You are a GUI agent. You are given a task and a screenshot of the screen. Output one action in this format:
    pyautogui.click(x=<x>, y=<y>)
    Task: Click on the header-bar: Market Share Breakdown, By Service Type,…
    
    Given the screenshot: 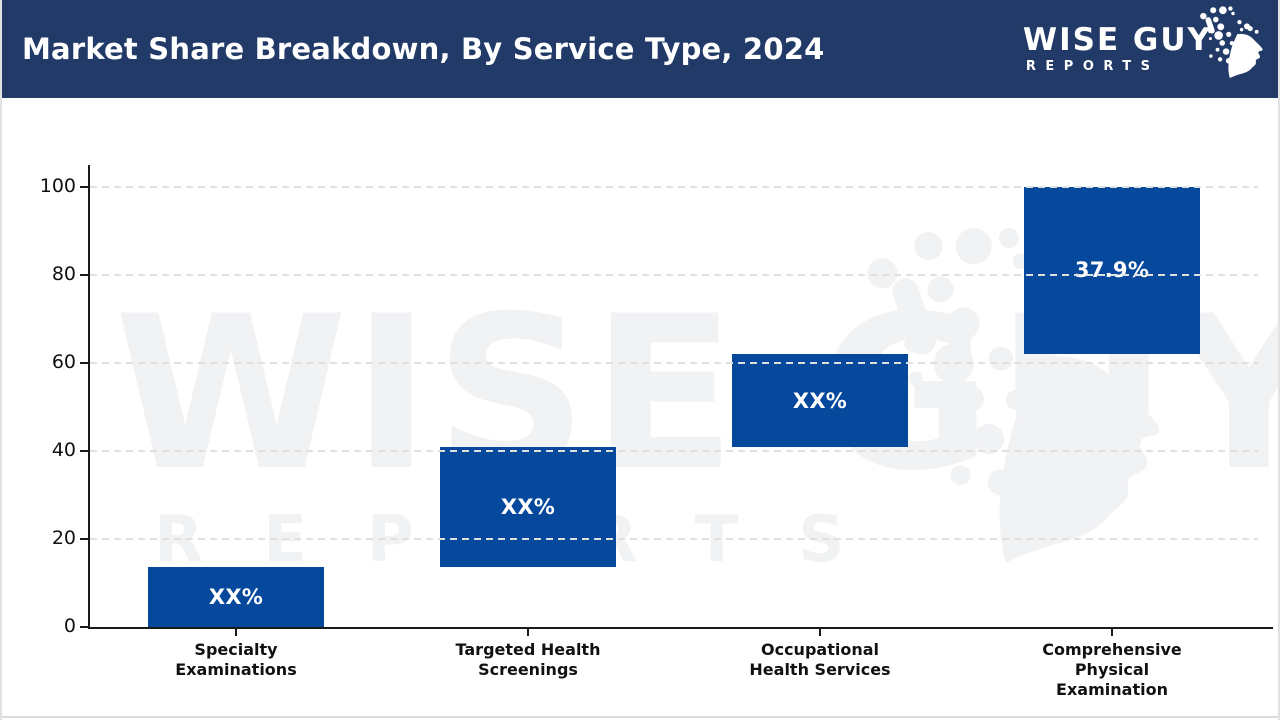 What is the action you would take?
    pyautogui.click(x=640, y=49)
    